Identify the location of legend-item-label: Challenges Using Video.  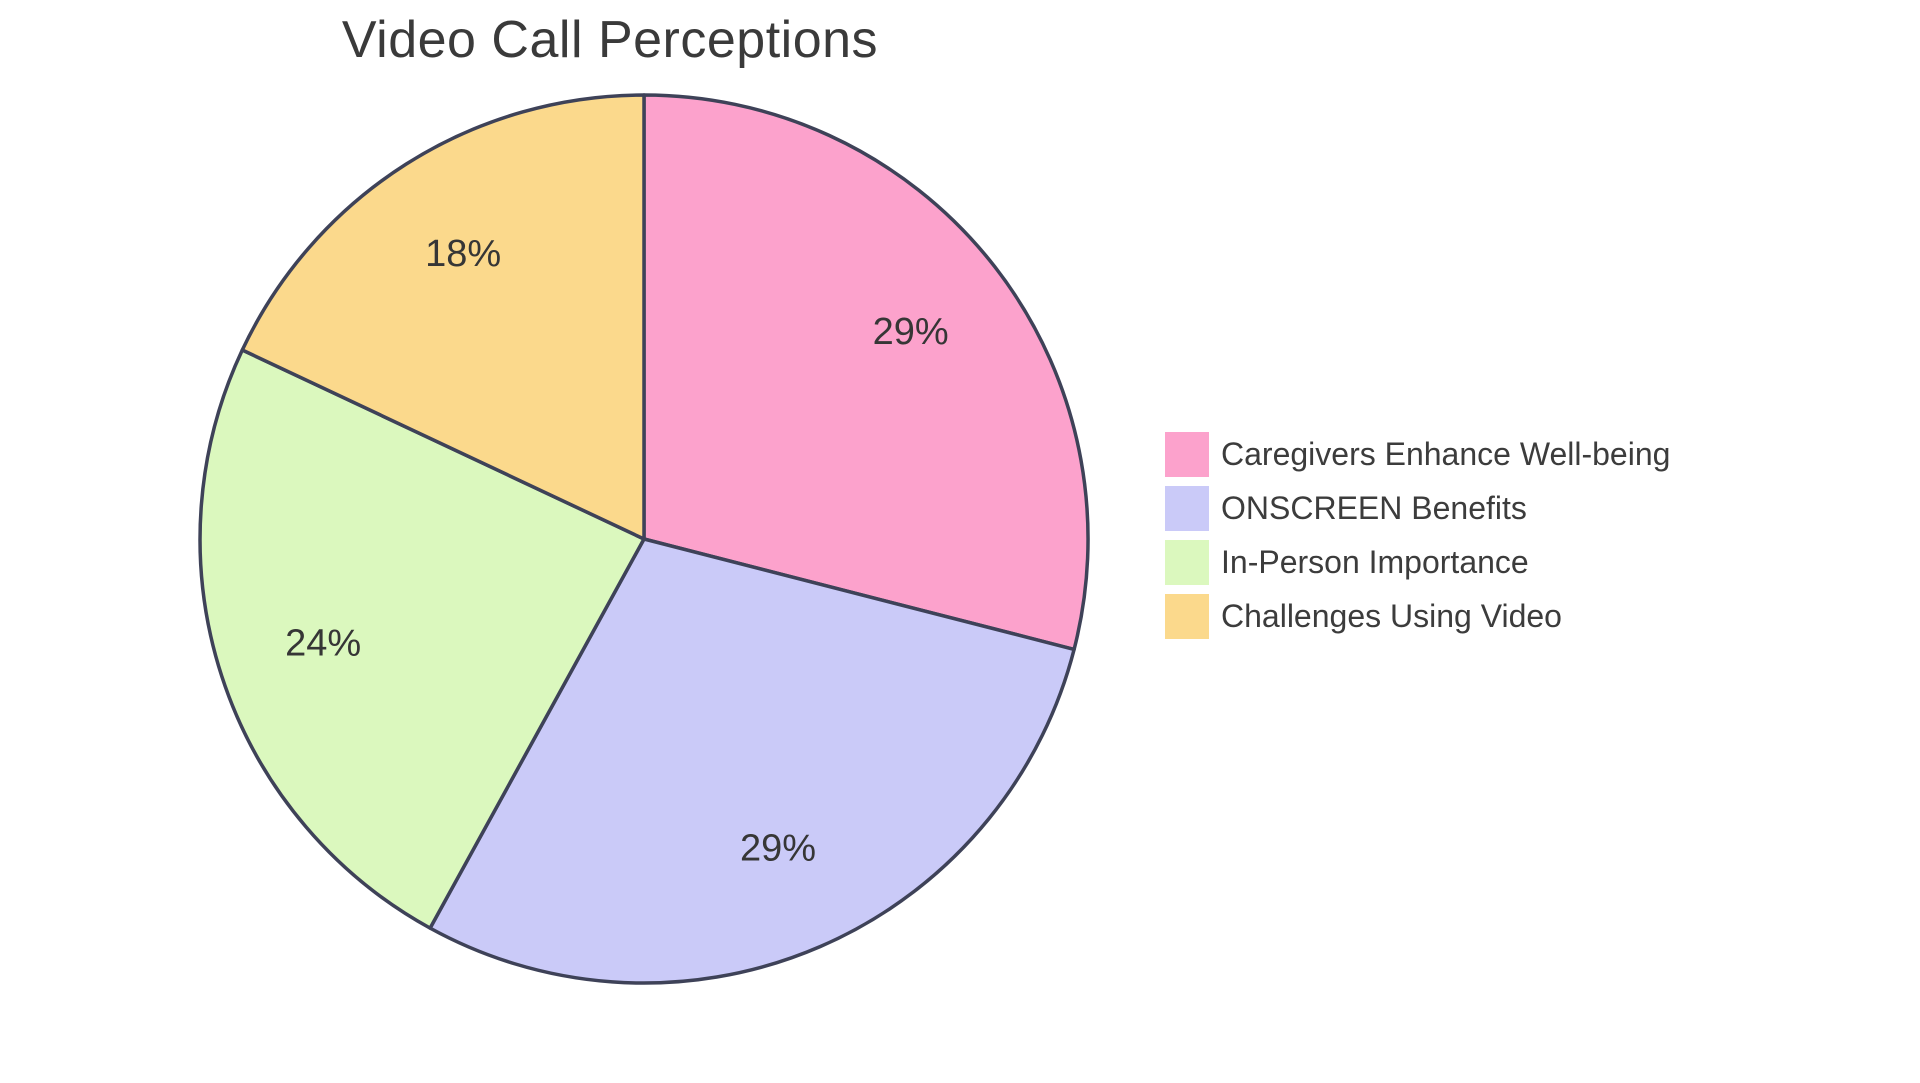
(1391, 616).